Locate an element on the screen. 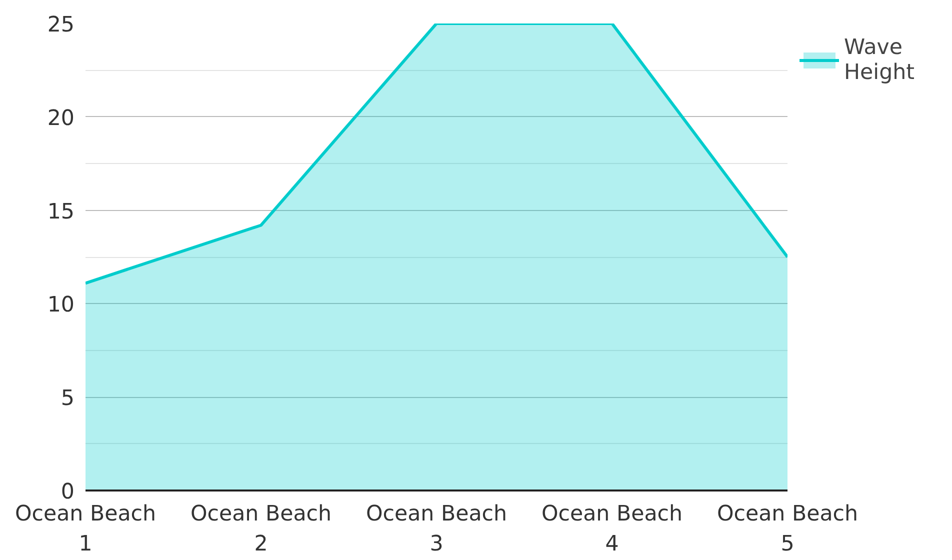  x-tick-label: Ocean Beach 2 is located at coordinates (261, 529).